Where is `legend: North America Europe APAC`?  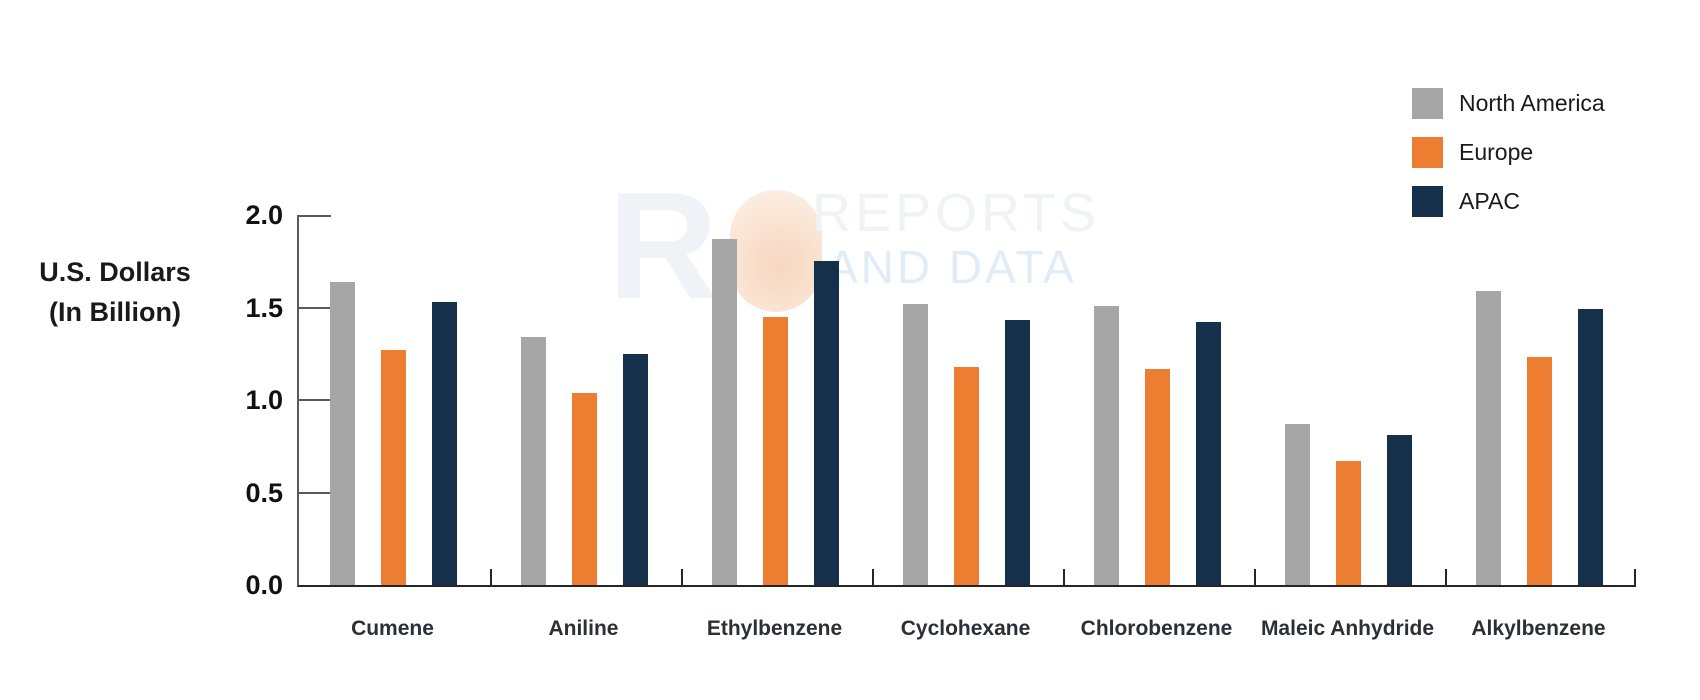
legend: North America Europe APAC is located at coordinates (1508, 161).